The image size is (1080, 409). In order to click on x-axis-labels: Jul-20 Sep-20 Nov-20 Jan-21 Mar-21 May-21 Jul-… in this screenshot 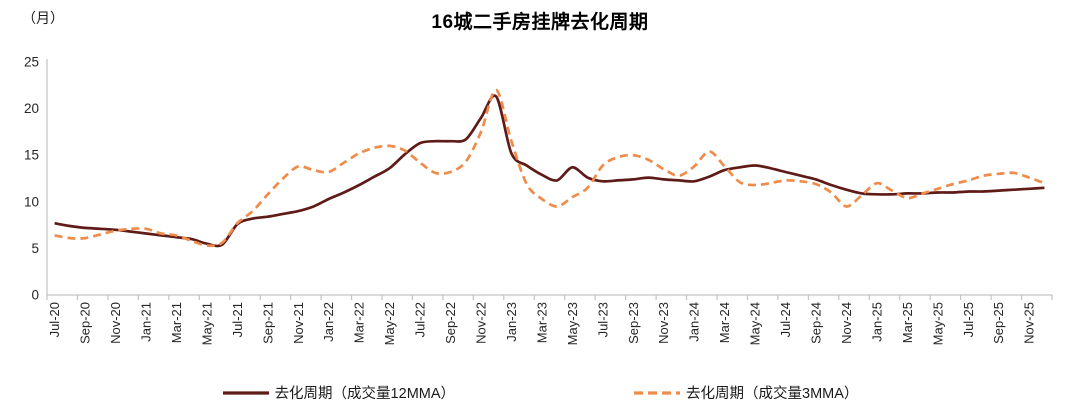, I will do `click(542, 323)`.